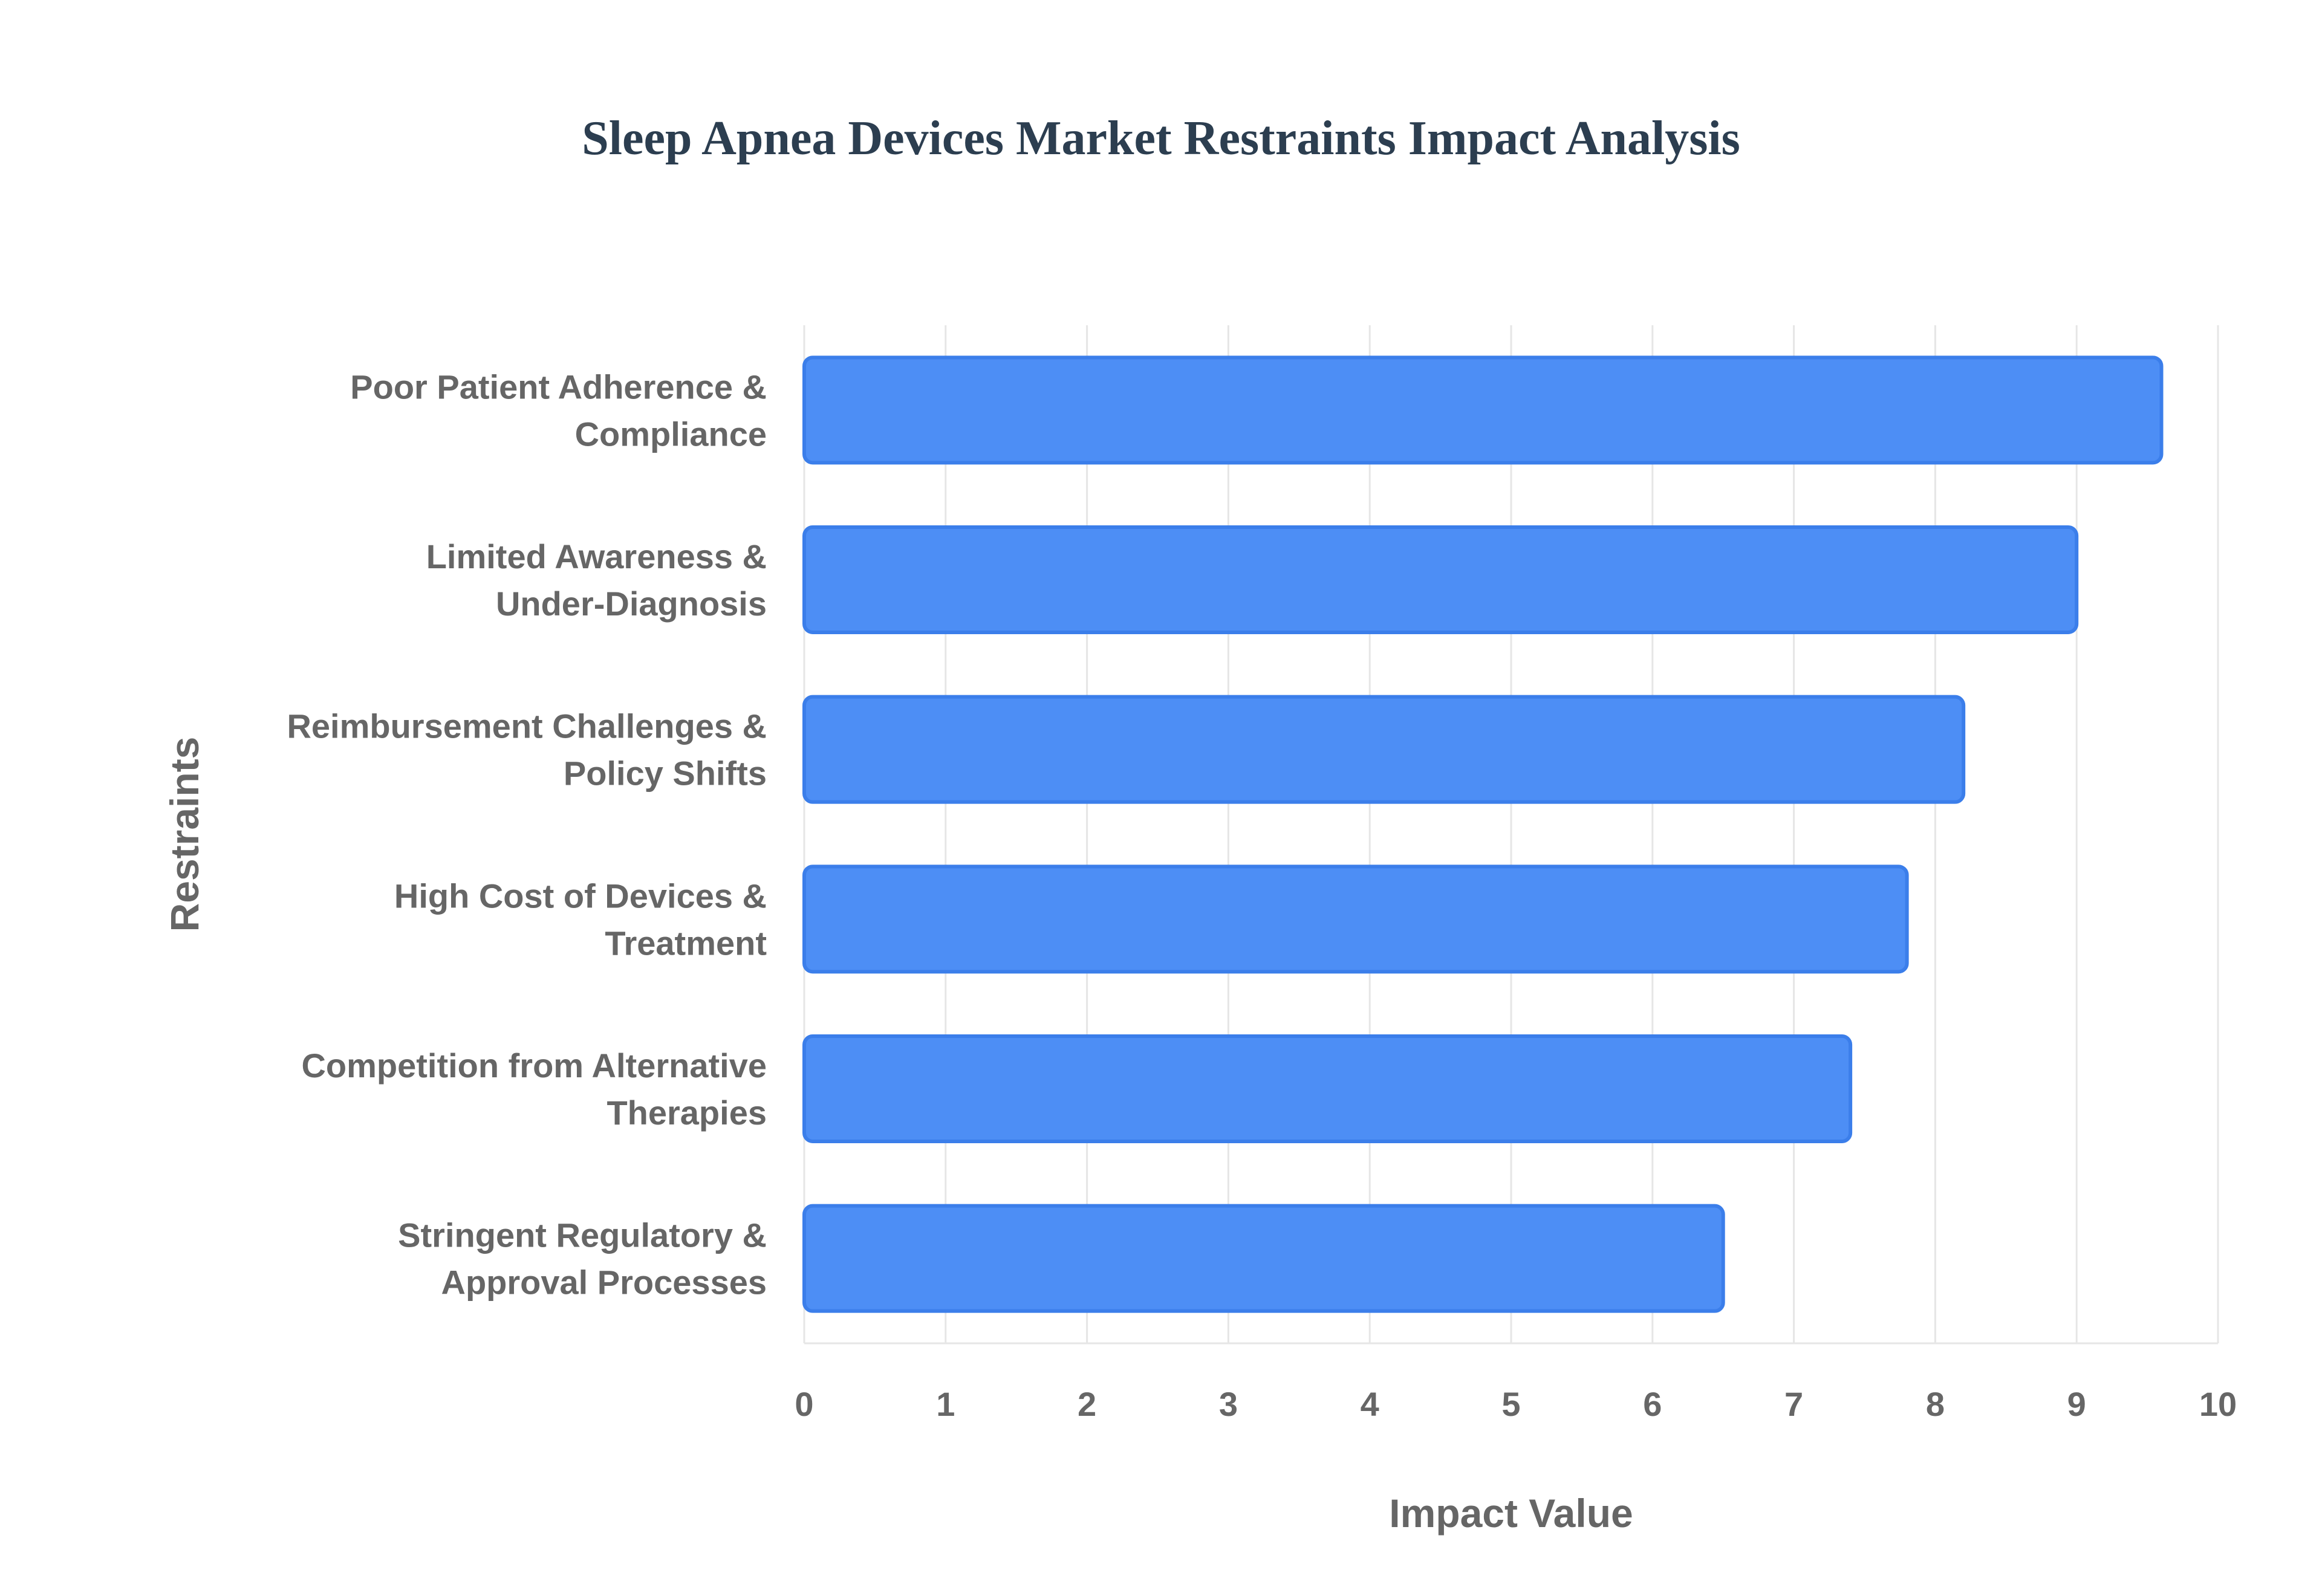 Image resolution: width=2322 pixels, height=1596 pixels. What do you see at coordinates (184, 834) in the screenshot?
I see `y-axis-title: Restraints` at bounding box center [184, 834].